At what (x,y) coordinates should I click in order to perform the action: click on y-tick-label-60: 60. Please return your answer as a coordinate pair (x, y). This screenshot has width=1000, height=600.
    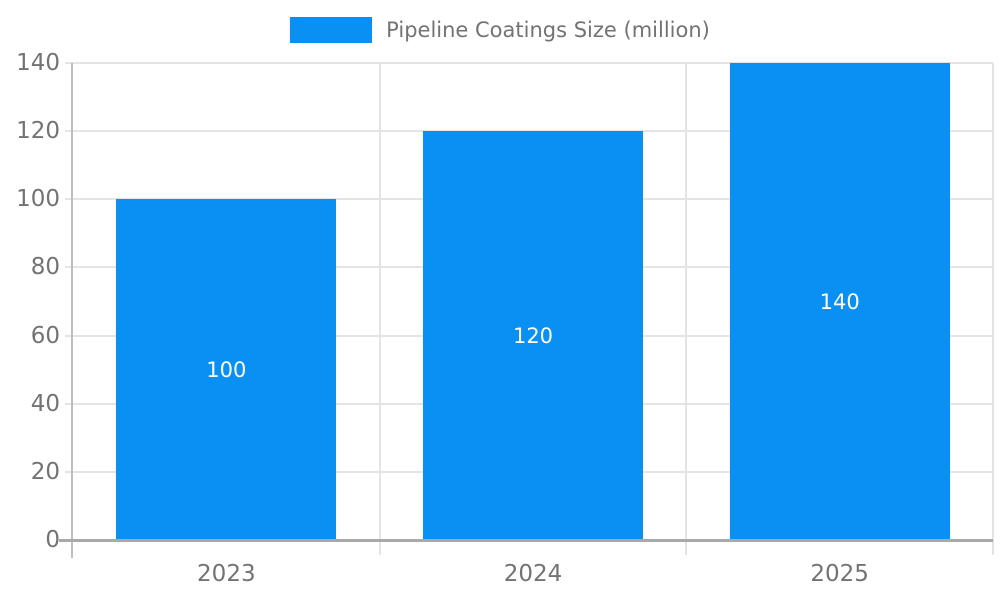
    Looking at the image, I should click on (45, 335).